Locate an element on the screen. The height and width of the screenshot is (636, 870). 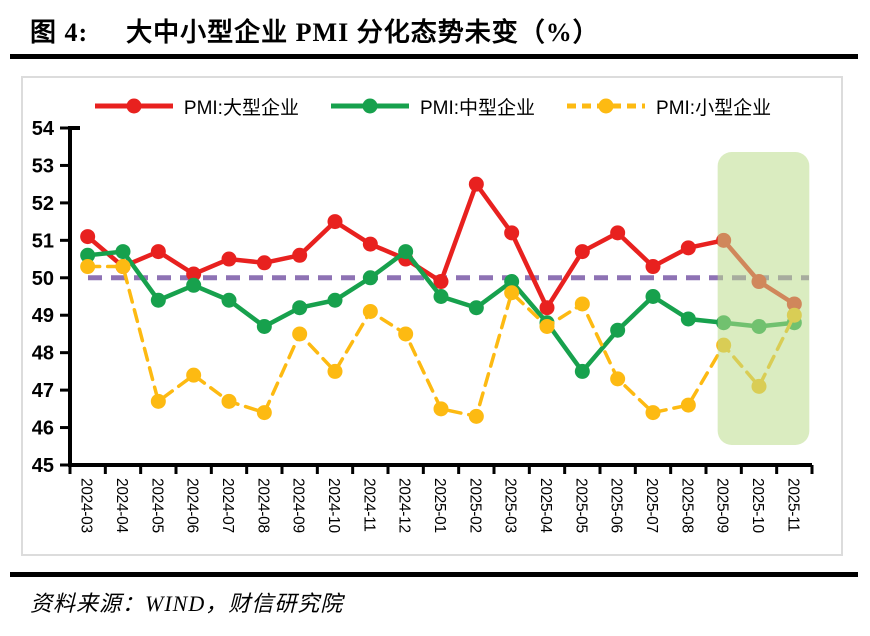
legend-item-small: PMI:小型企业 is located at coordinates (668, 106).